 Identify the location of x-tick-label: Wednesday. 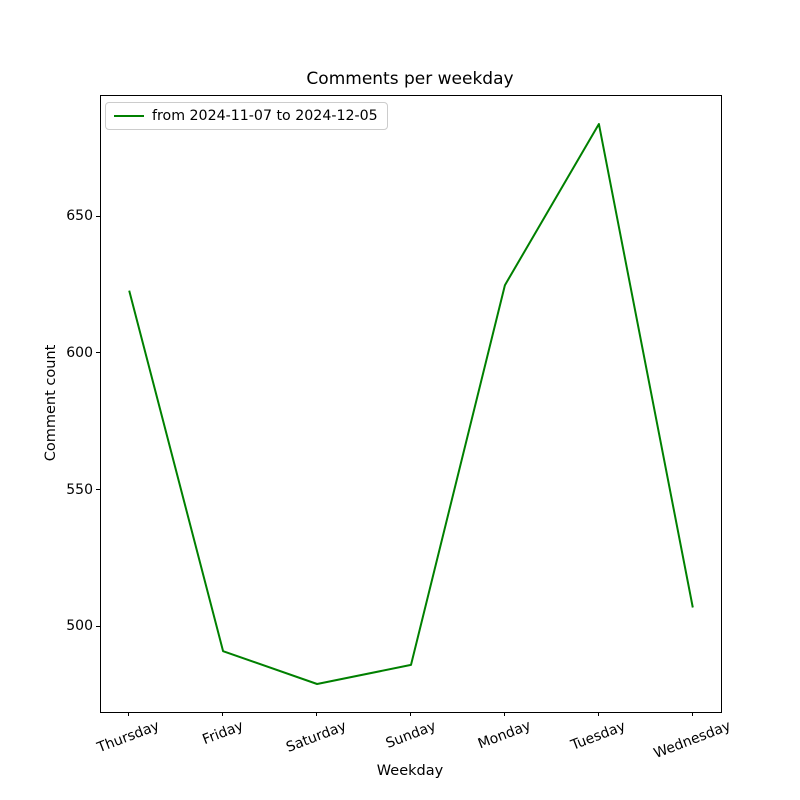
(692, 739).